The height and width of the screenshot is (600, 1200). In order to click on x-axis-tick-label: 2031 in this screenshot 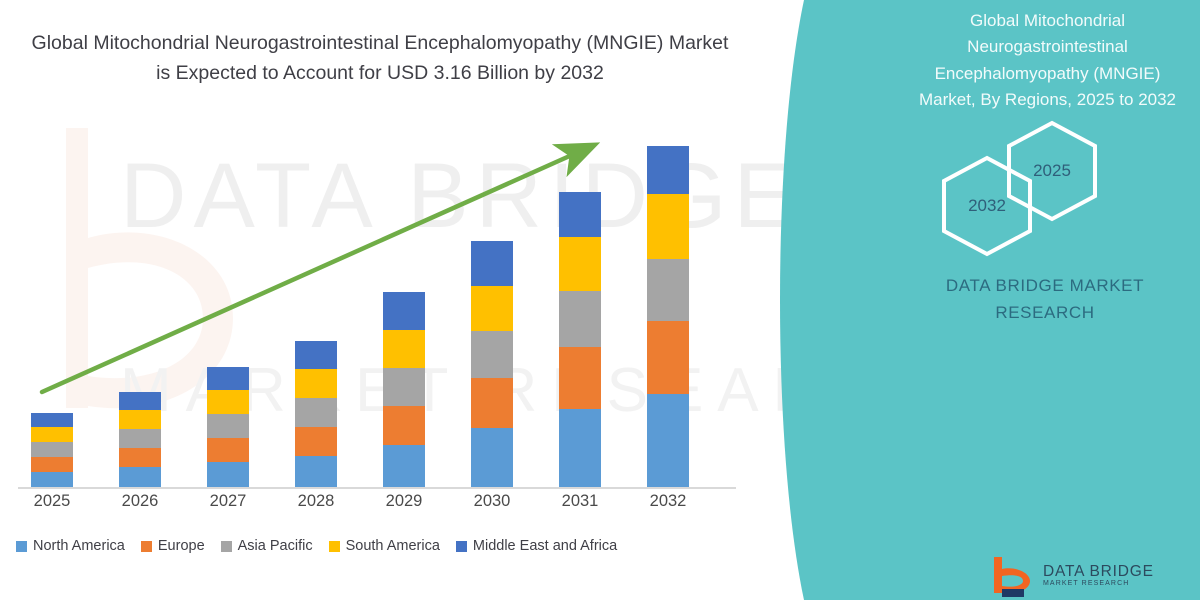, I will do `click(580, 501)`.